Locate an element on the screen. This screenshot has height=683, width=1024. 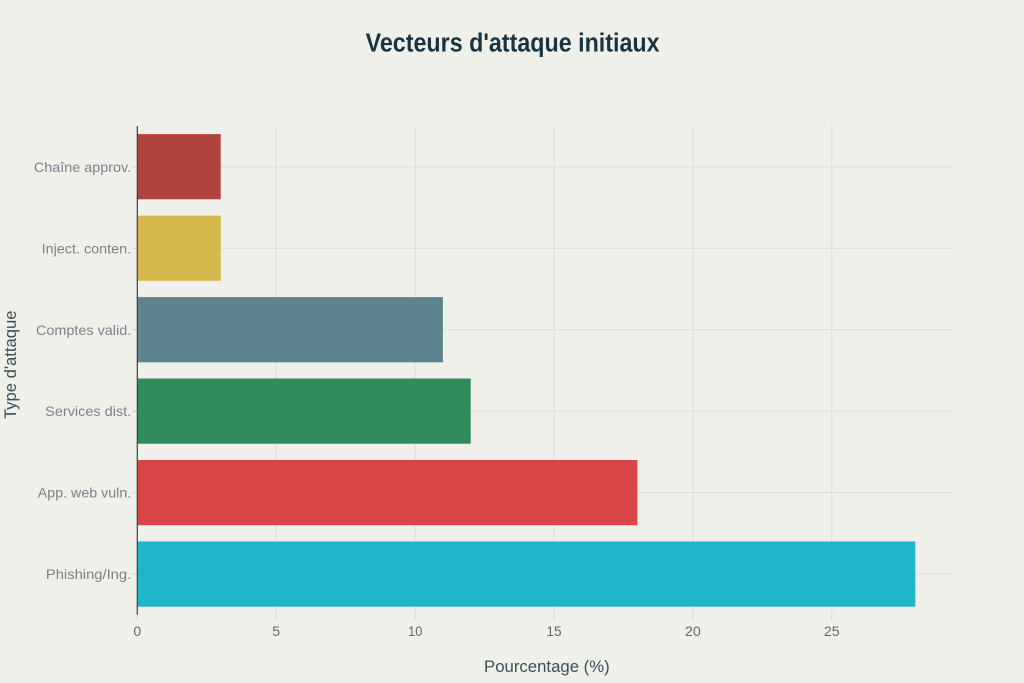
svg-text: Type d'attaque is located at coordinates (11, 365).